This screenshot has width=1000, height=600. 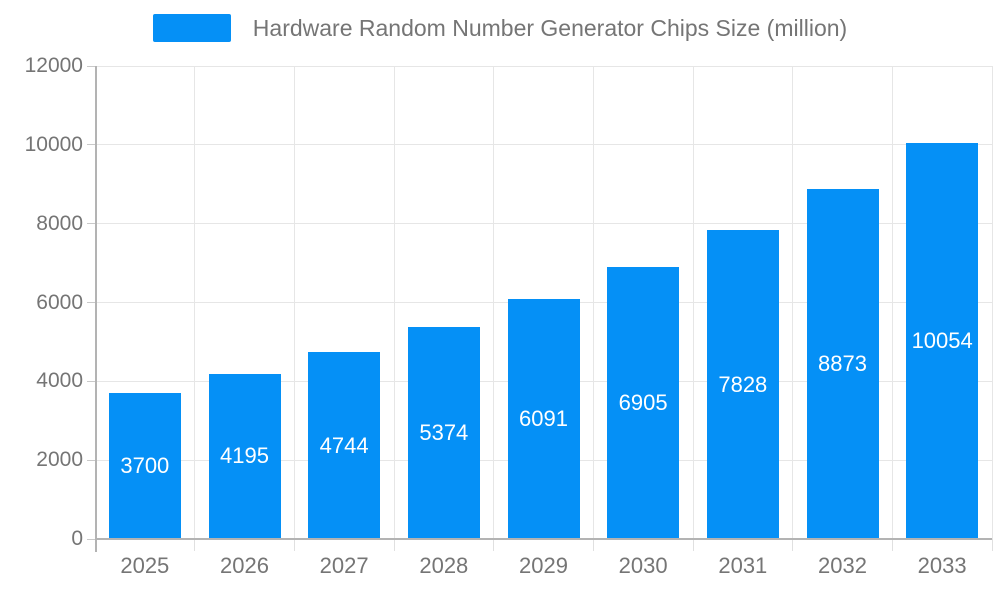 What do you see at coordinates (942, 565) in the screenshot?
I see `x-tick-label: 2033` at bounding box center [942, 565].